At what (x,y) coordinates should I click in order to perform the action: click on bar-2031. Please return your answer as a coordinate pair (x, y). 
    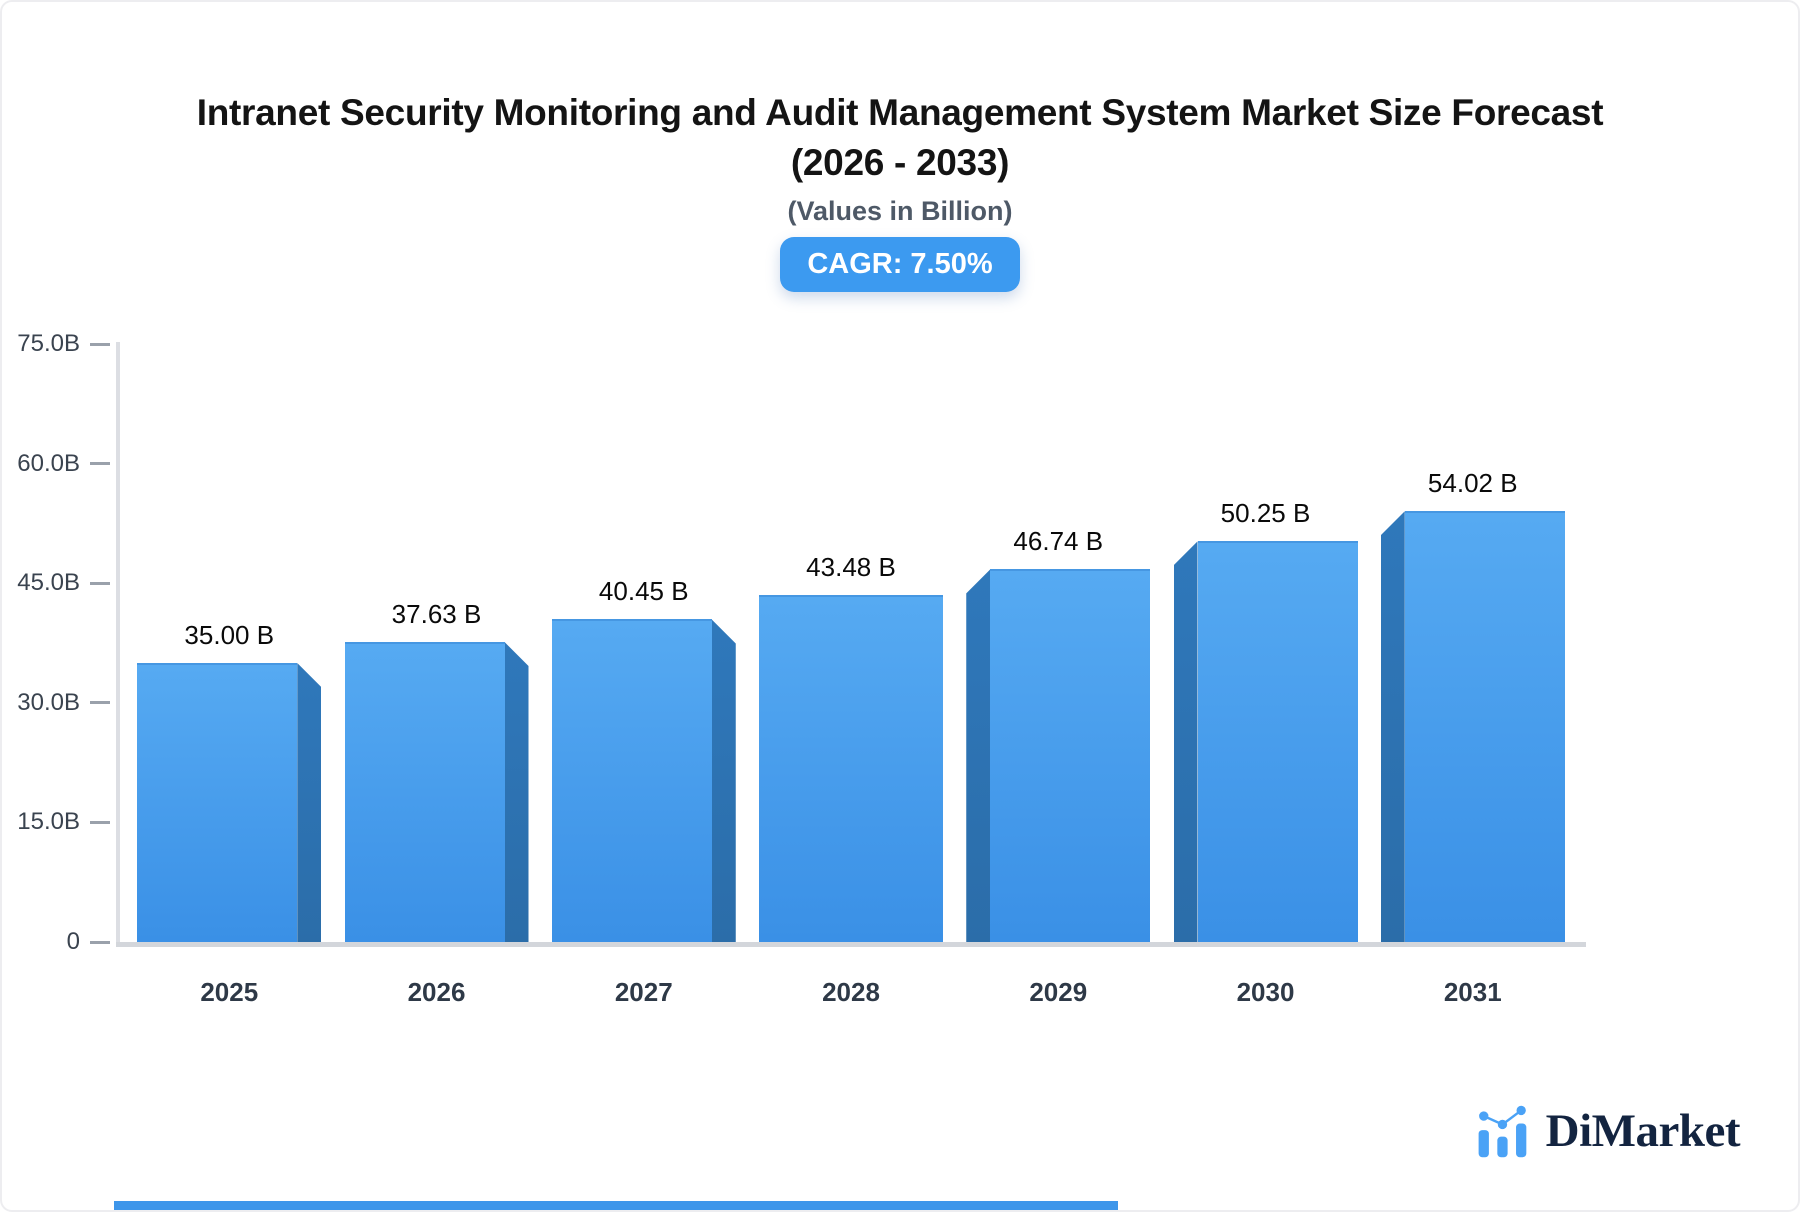
    Looking at the image, I should click on (1472, 726).